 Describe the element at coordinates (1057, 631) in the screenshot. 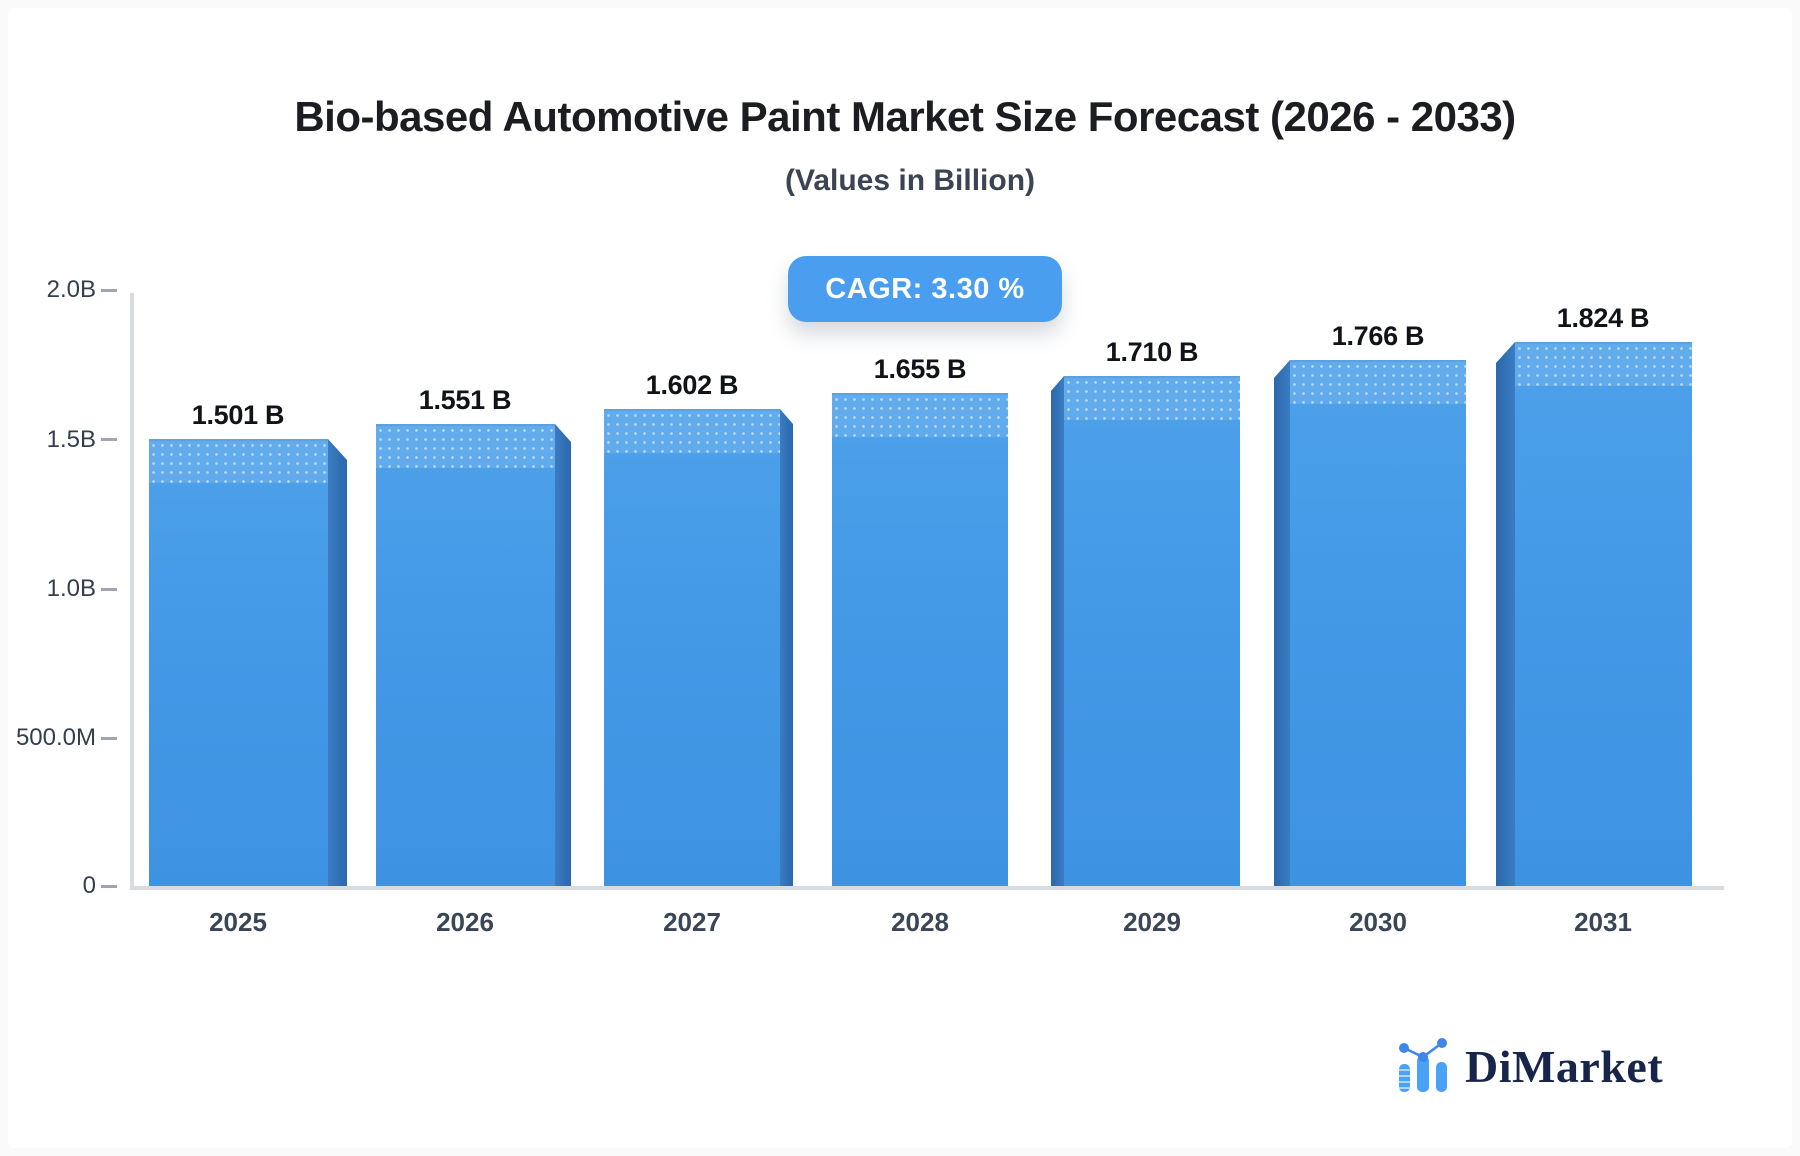

I see `bar-side-2029` at that location.